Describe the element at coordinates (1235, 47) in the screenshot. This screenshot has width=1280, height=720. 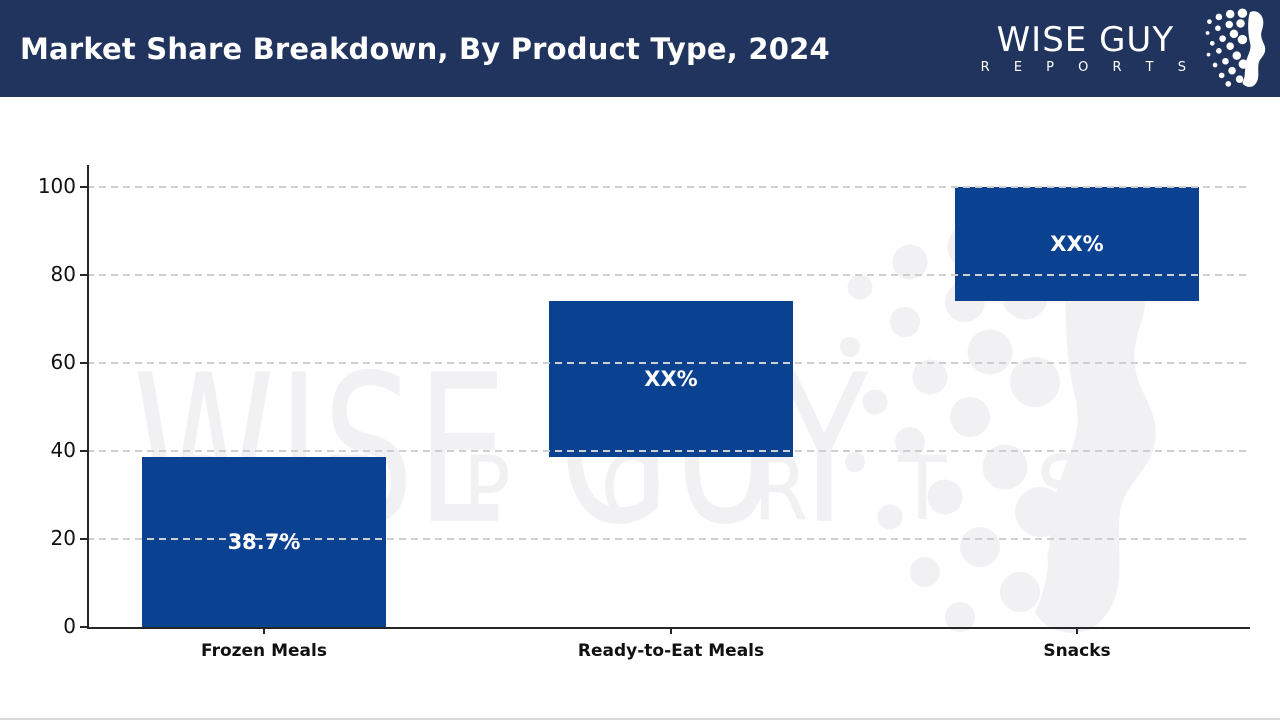
I see `logo-head-icon` at that location.